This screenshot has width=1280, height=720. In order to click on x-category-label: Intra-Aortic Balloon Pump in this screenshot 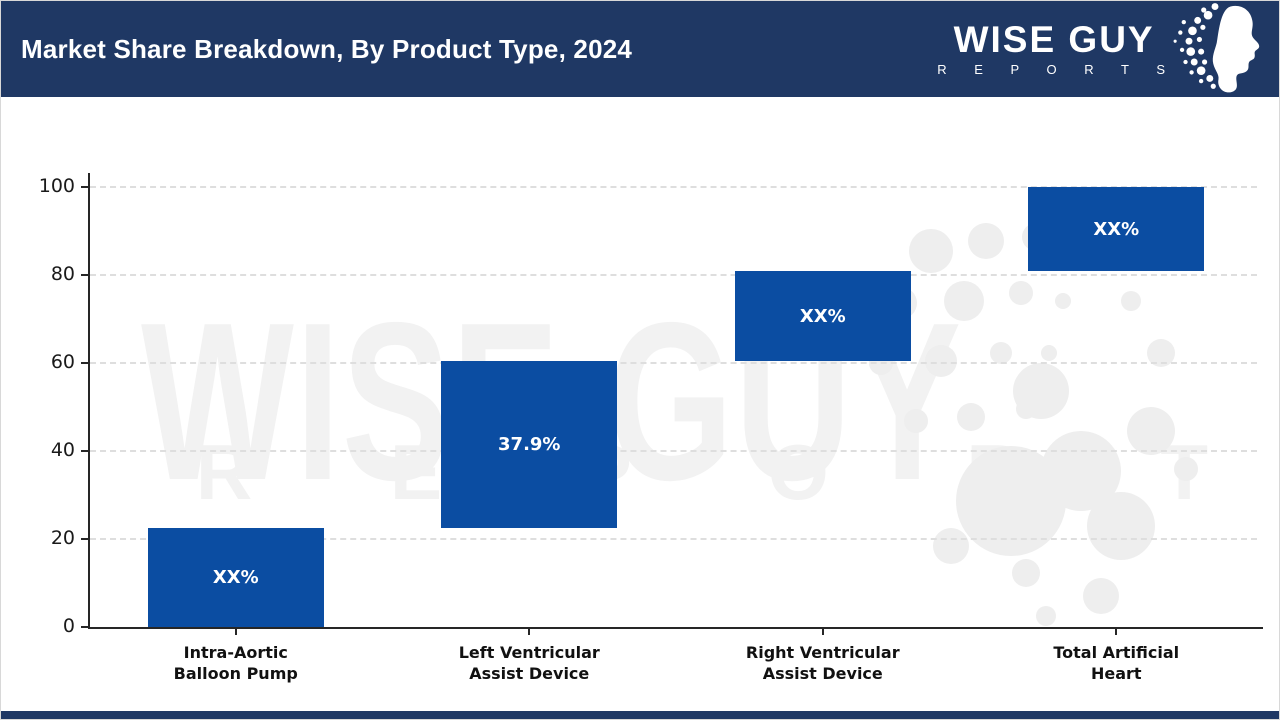, I will do `click(235, 663)`.